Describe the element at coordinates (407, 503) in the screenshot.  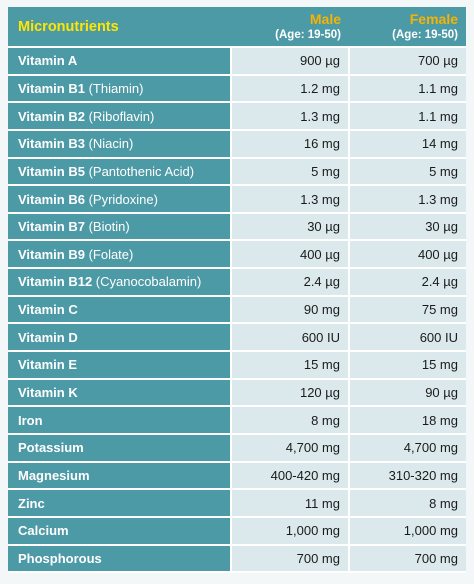
I see `female-value: 8 mg` at that location.